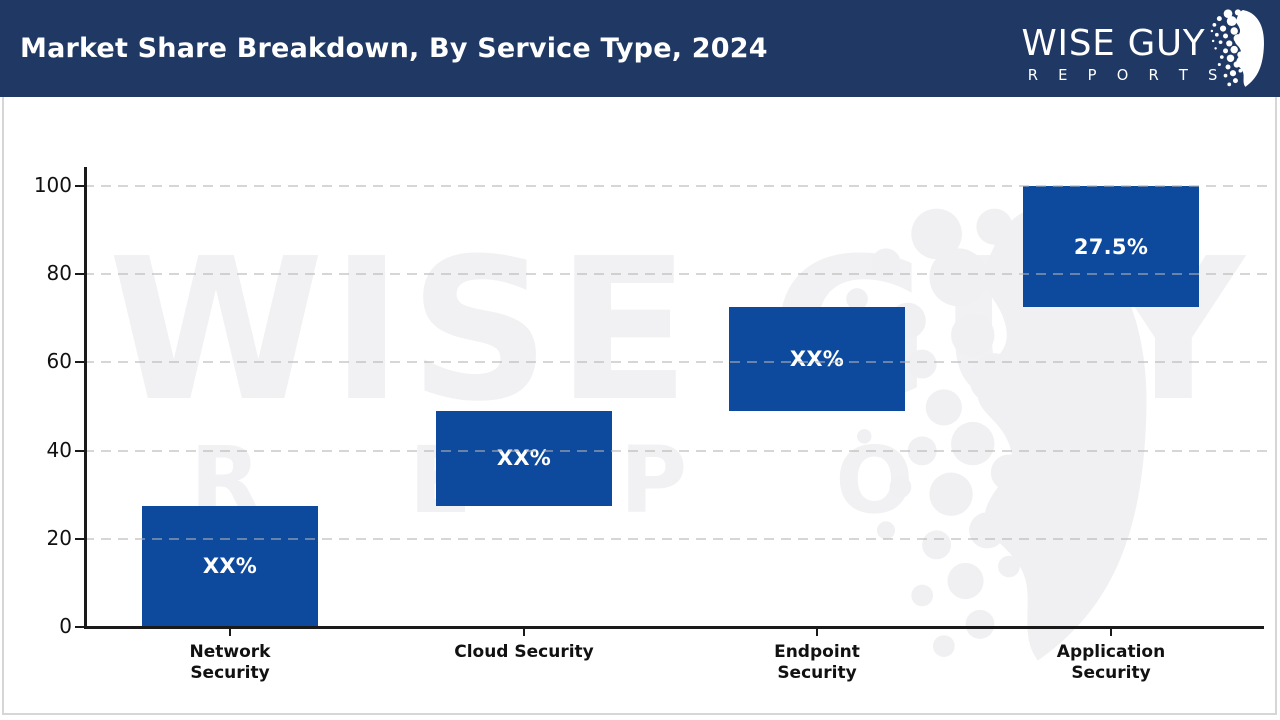  I want to click on bar-endpoint-security: XX%, so click(817, 359).